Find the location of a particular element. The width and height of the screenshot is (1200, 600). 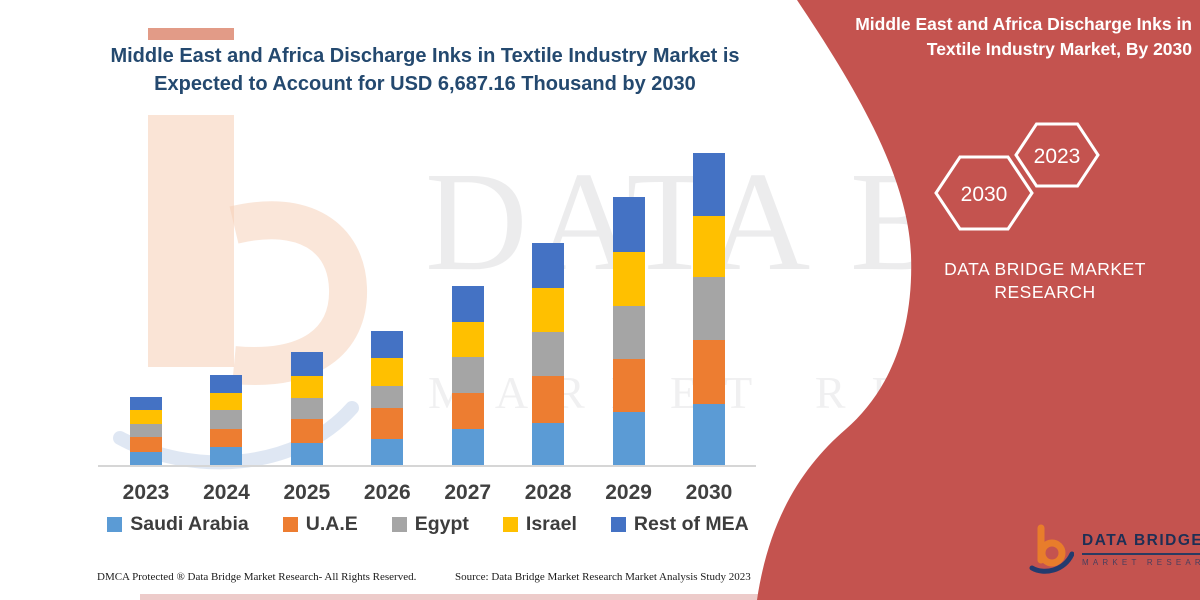

bar-2027-segment-saudi-arabia is located at coordinates (467, 447).